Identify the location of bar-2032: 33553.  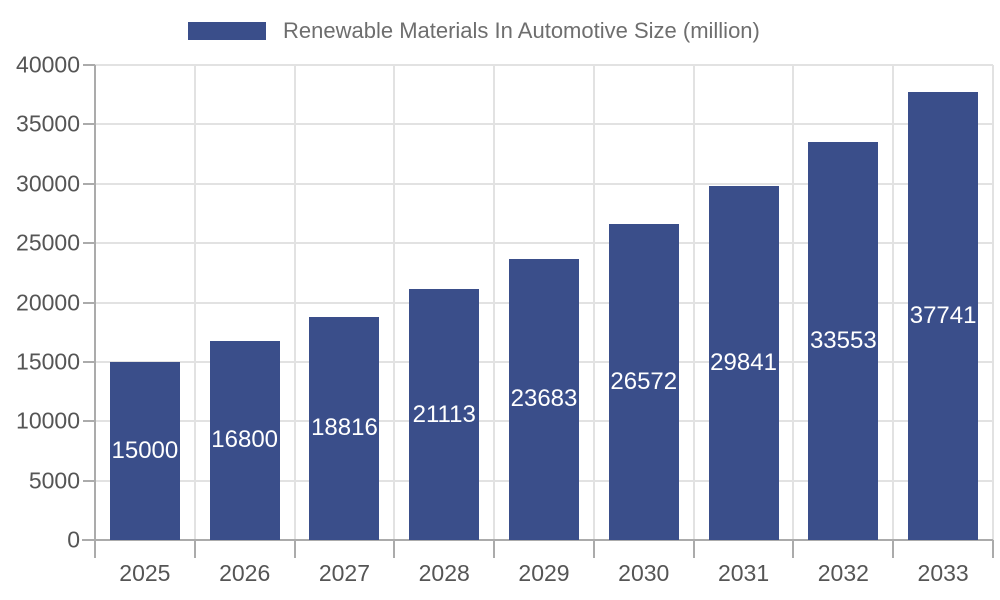
(843, 340).